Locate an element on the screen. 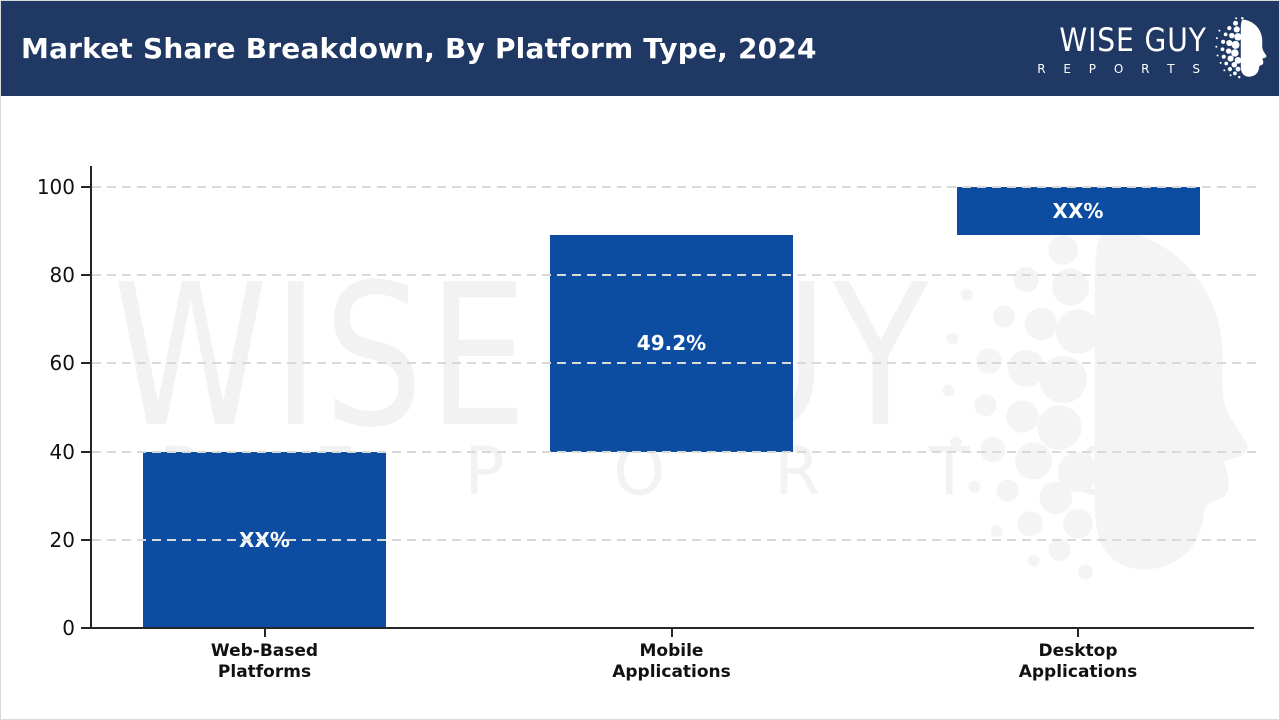 Image resolution: width=1280 pixels, height=720 pixels. bar-segment: 49.2% is located at coordinates (671, 343).